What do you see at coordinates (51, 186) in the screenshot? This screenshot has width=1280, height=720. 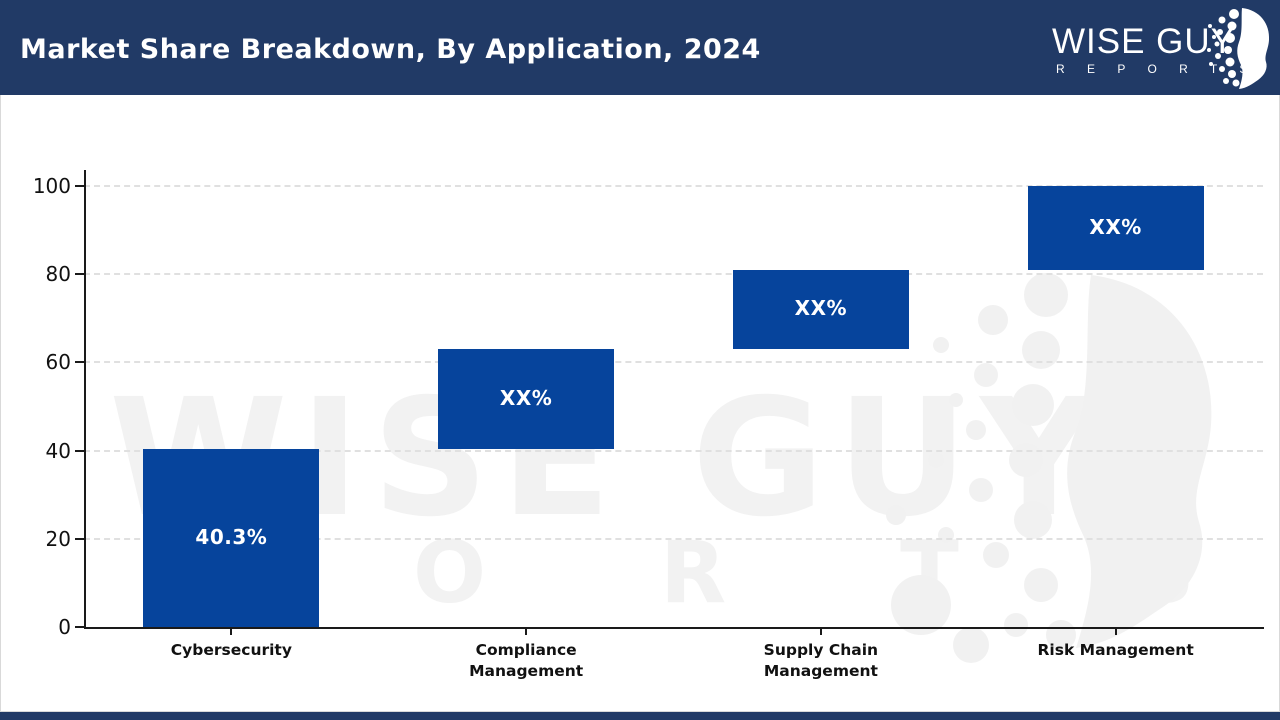 I see `y-axis-tick-label: 100` at bounding box center [51, 186].